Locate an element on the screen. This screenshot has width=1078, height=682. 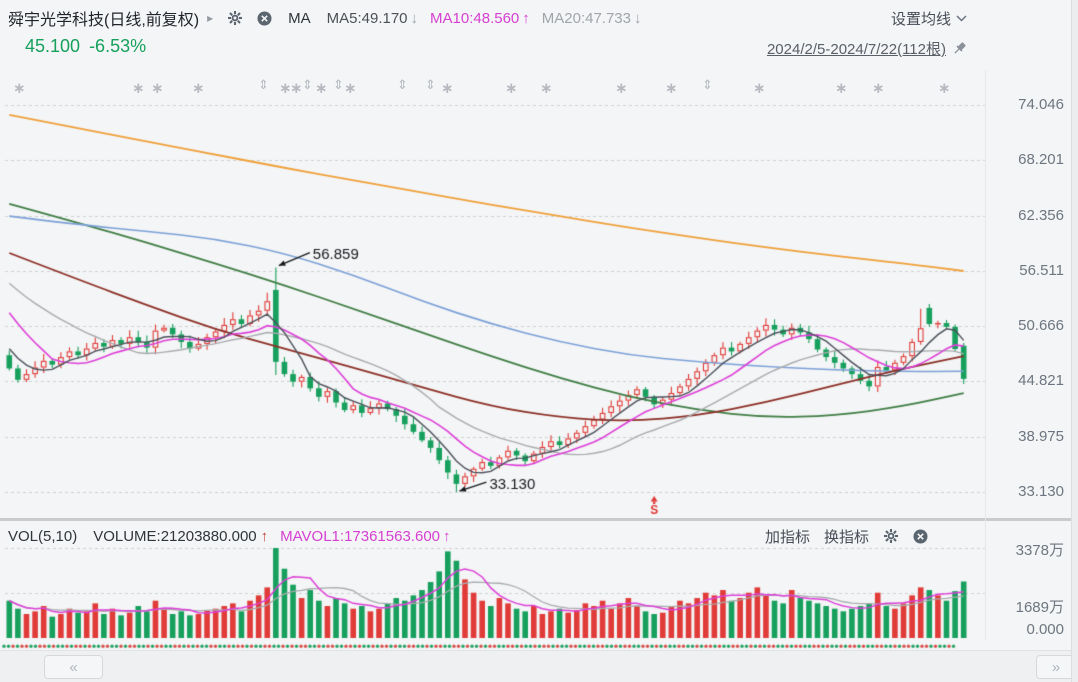
volume-axis-label: 3378万 is located at coordinates (1039, 550).